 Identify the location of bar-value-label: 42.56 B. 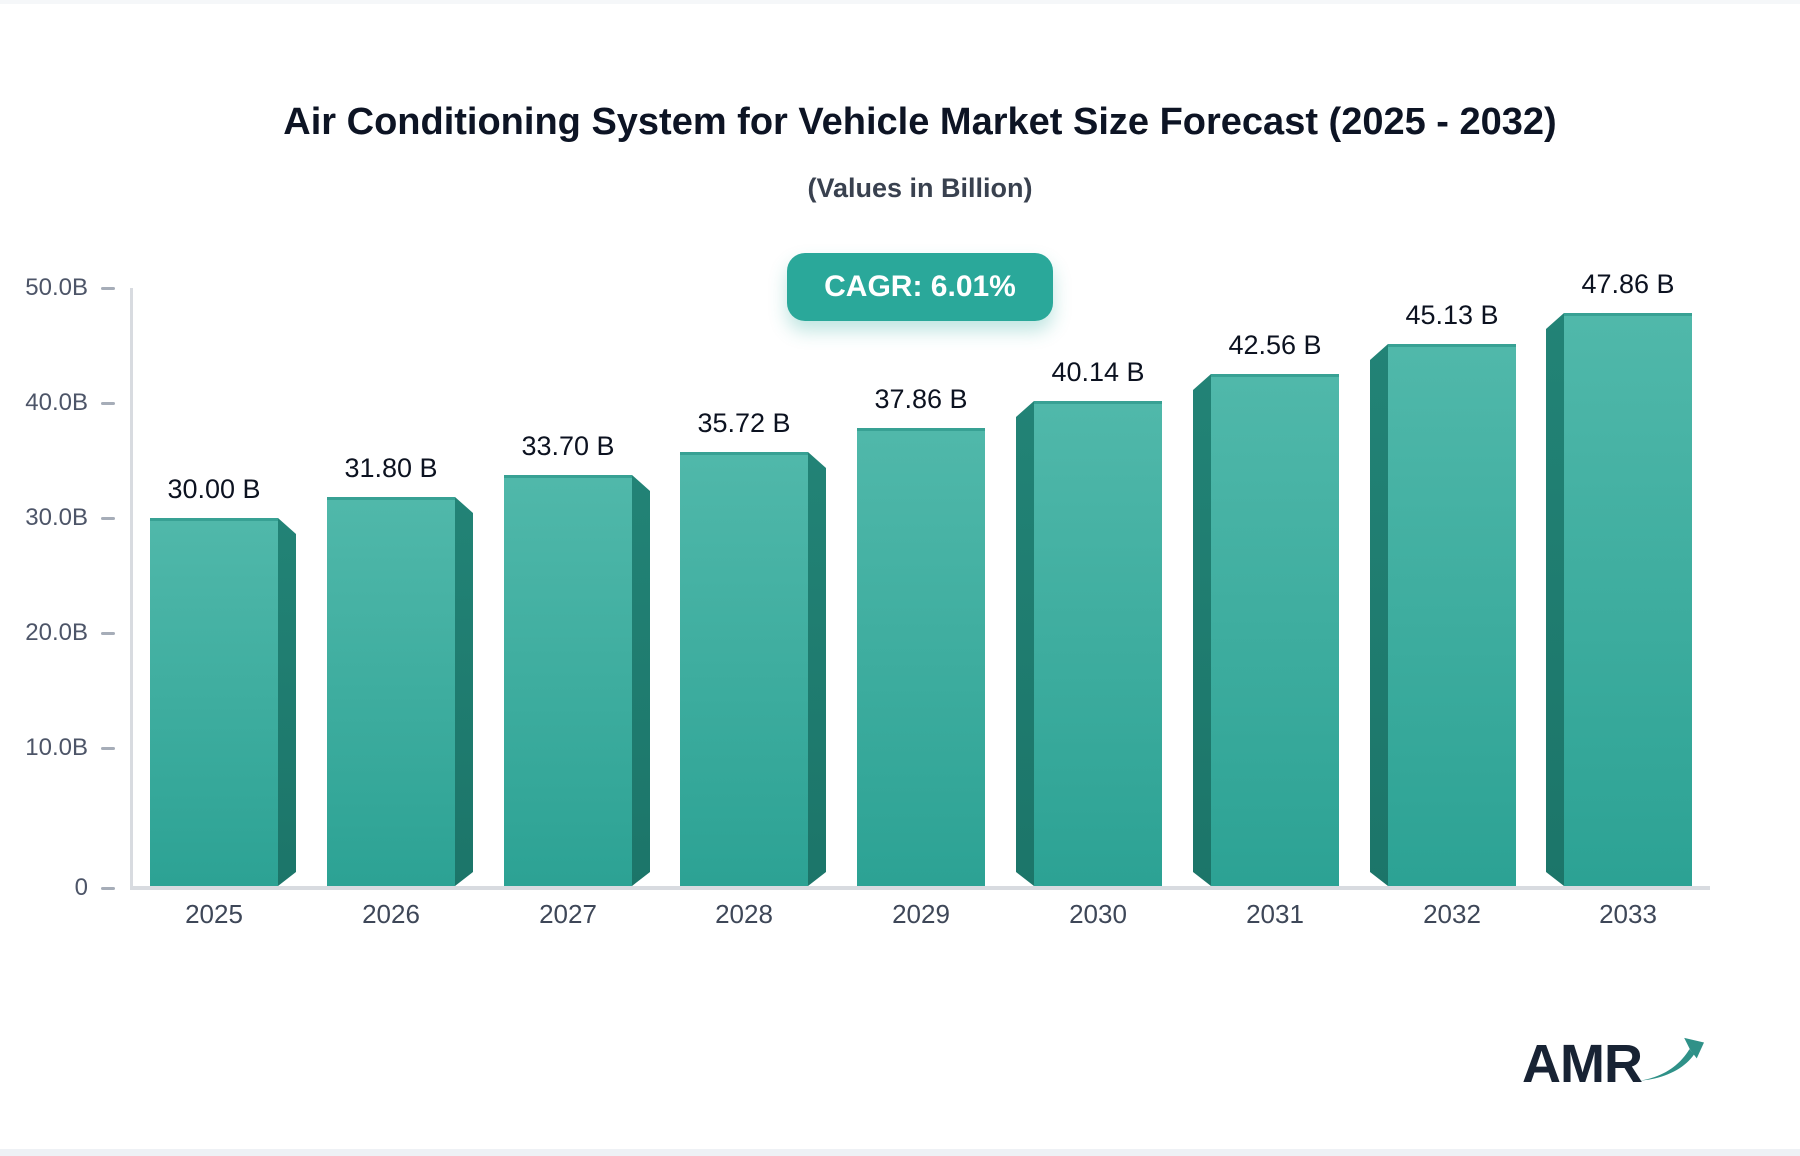
(1275, 345).